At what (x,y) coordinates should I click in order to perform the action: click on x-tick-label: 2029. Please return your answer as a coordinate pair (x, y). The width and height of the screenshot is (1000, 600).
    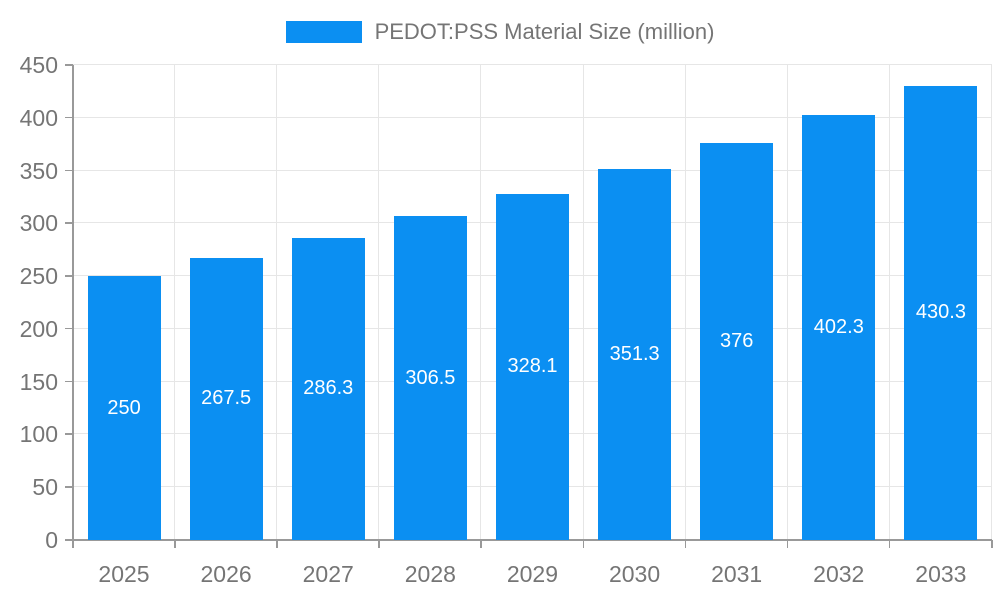
    Looking at the image, I should click on (532, 574).